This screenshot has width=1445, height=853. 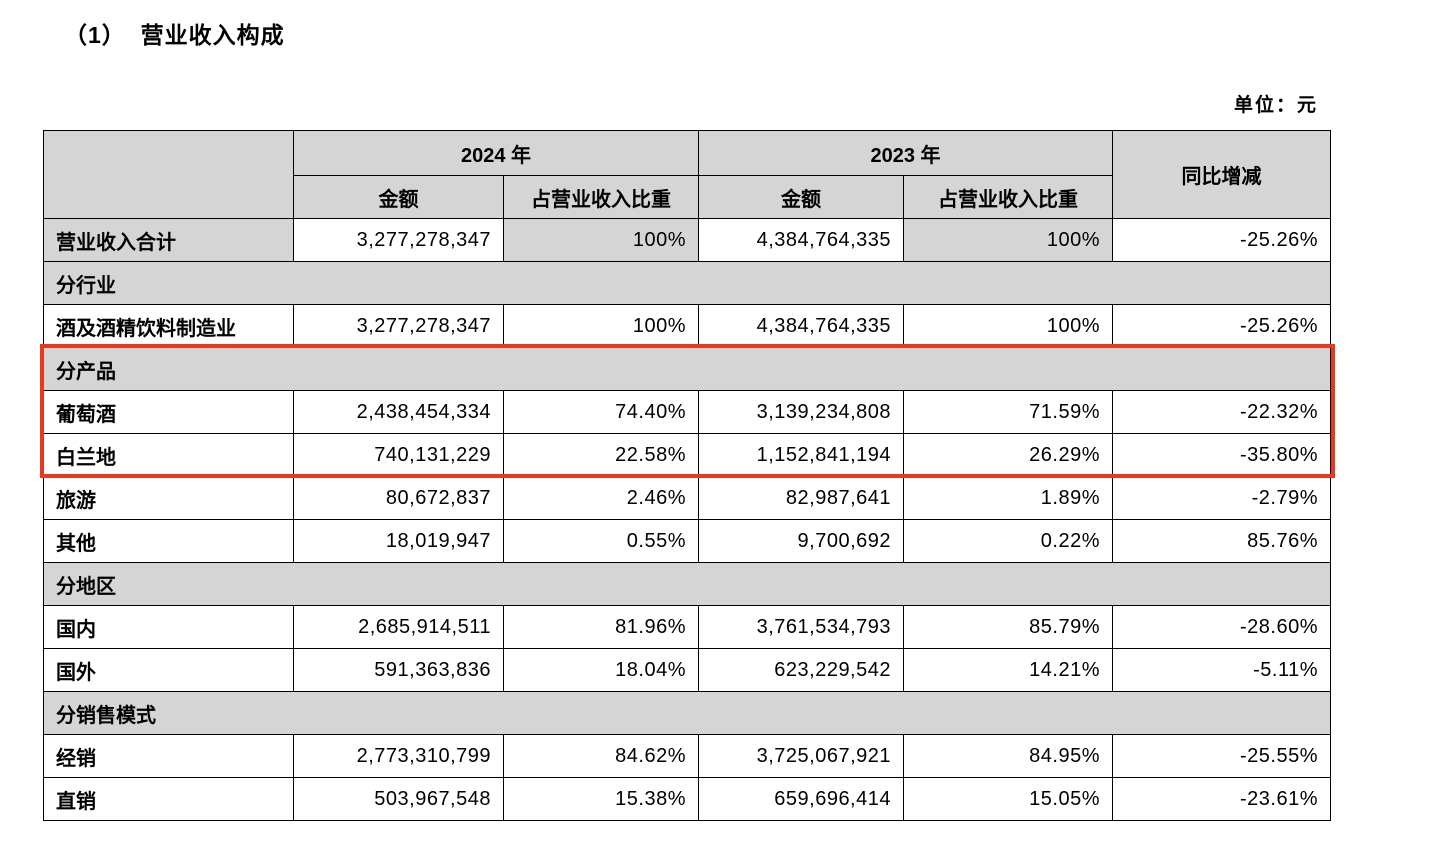 What do you see at coordinates (174, 35) in the screenshot?
I see `page-title: （1） 营业收入构成` at bounding box center [174, 35].